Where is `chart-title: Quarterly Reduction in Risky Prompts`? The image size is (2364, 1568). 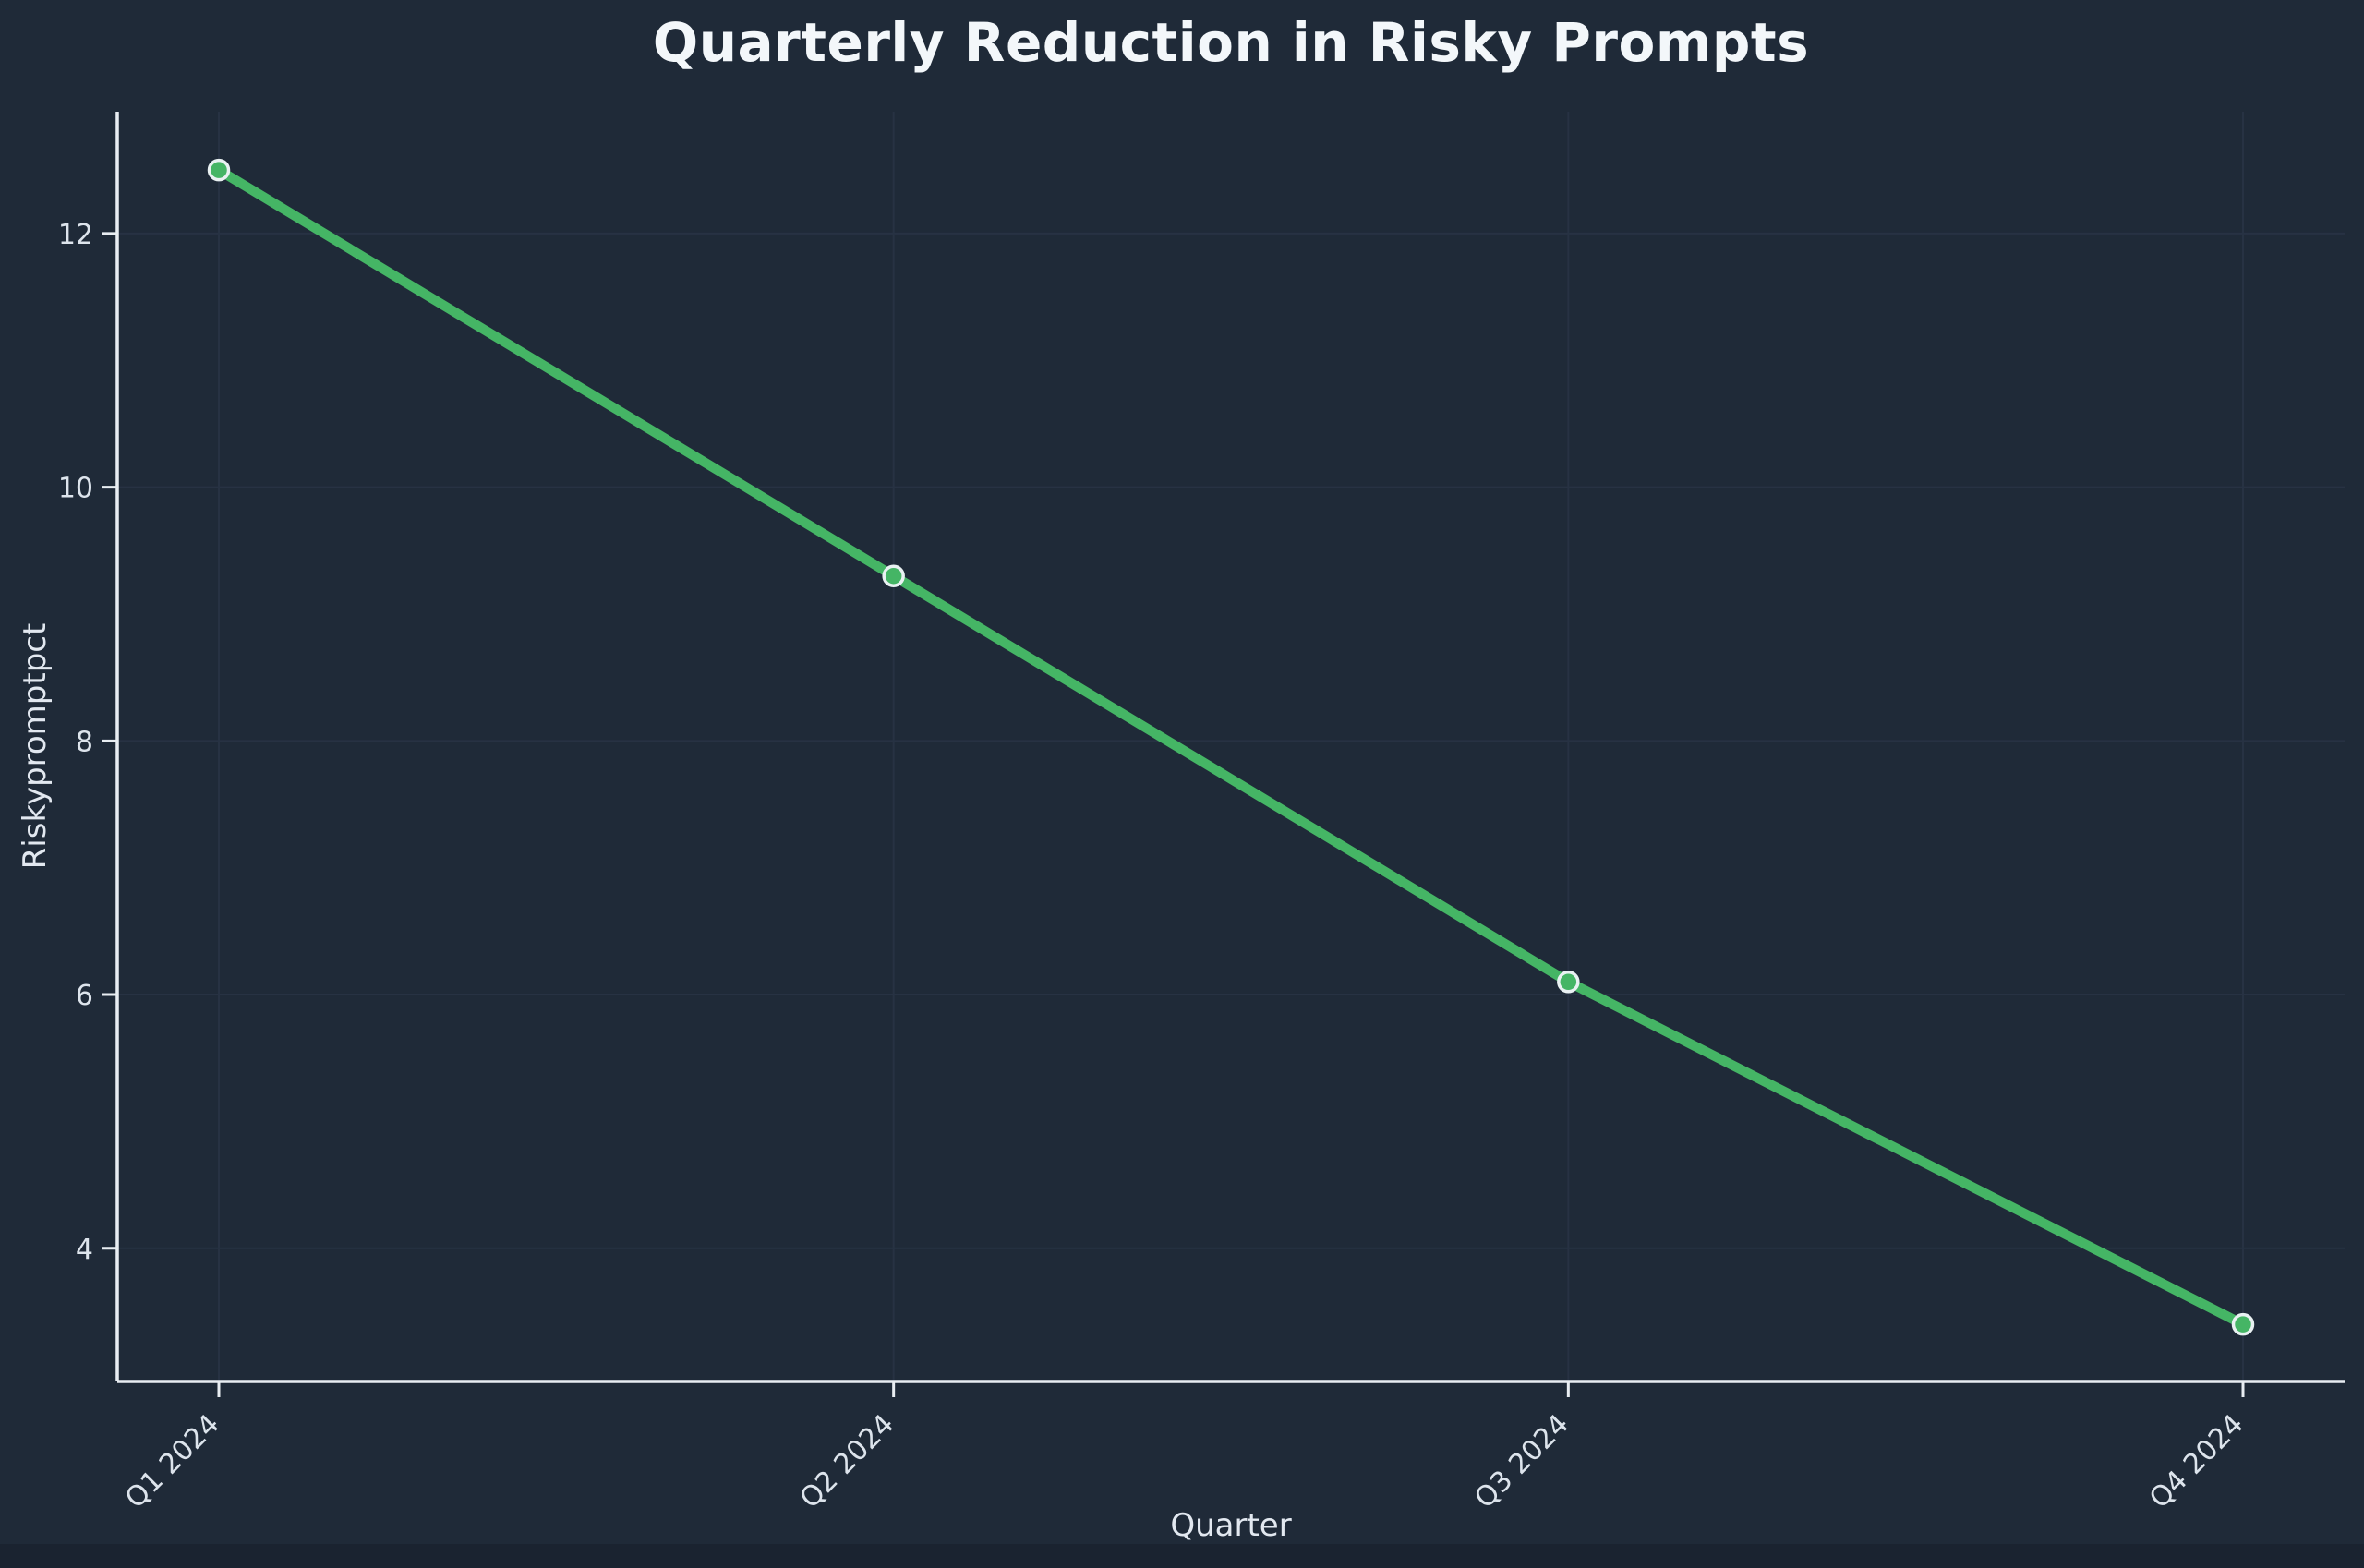
chart-title: Quarterly Reduction in Risky Prompts is located at coordinates (1231, 42).